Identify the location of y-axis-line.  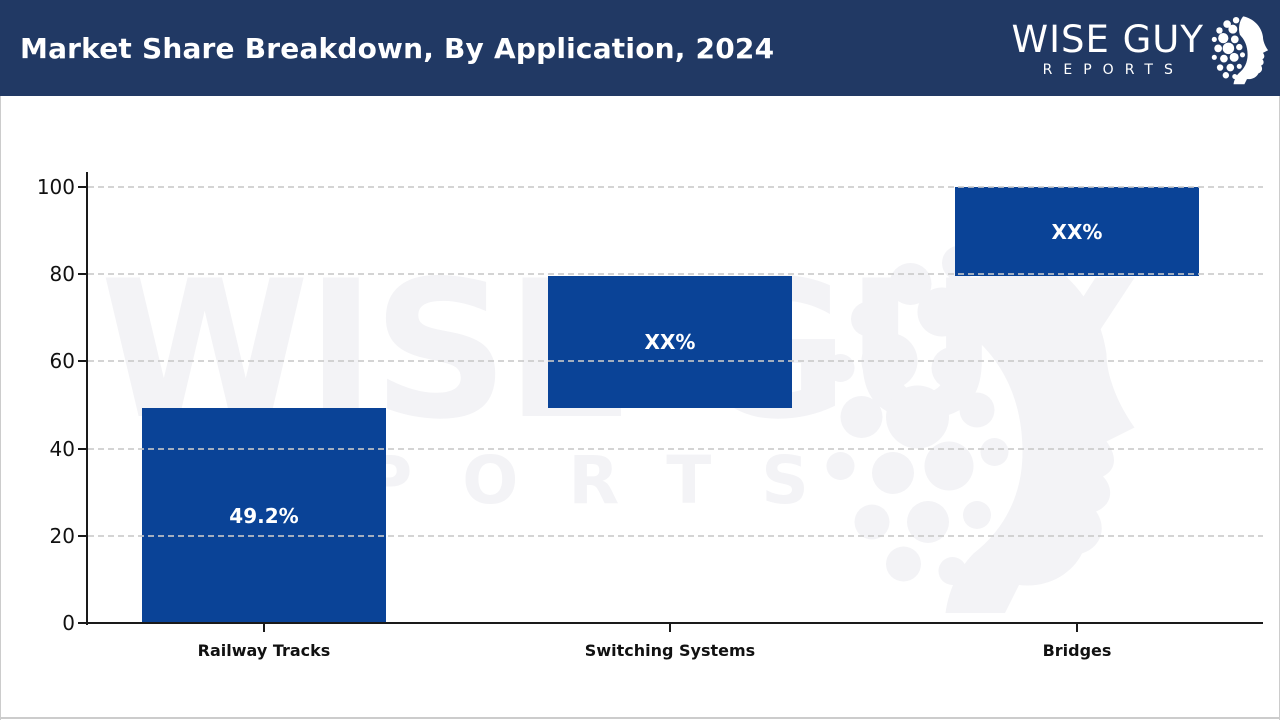
(87, 398).